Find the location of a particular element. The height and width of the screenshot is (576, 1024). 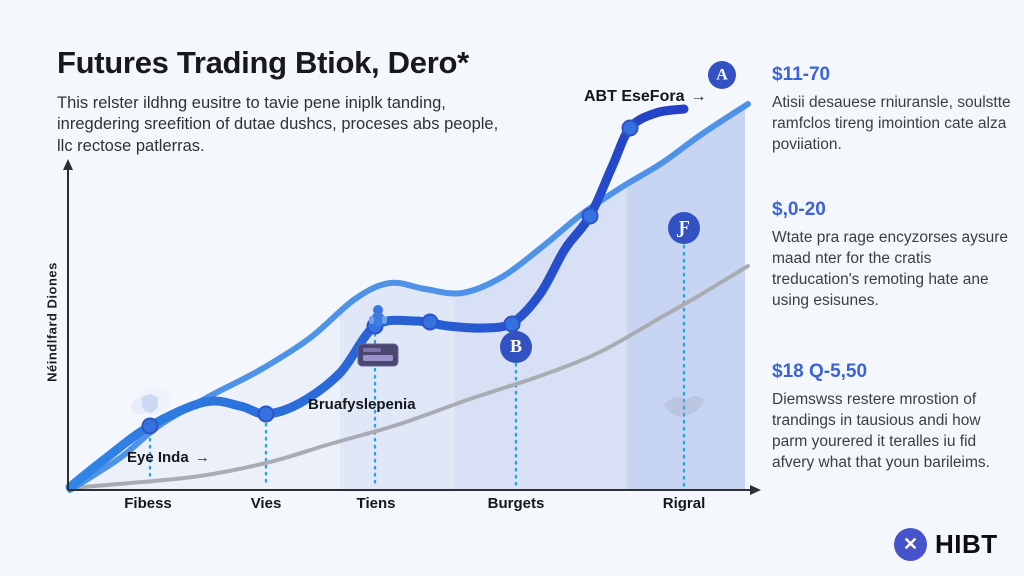

purple-card-icon is located at coordinates (378, 355).